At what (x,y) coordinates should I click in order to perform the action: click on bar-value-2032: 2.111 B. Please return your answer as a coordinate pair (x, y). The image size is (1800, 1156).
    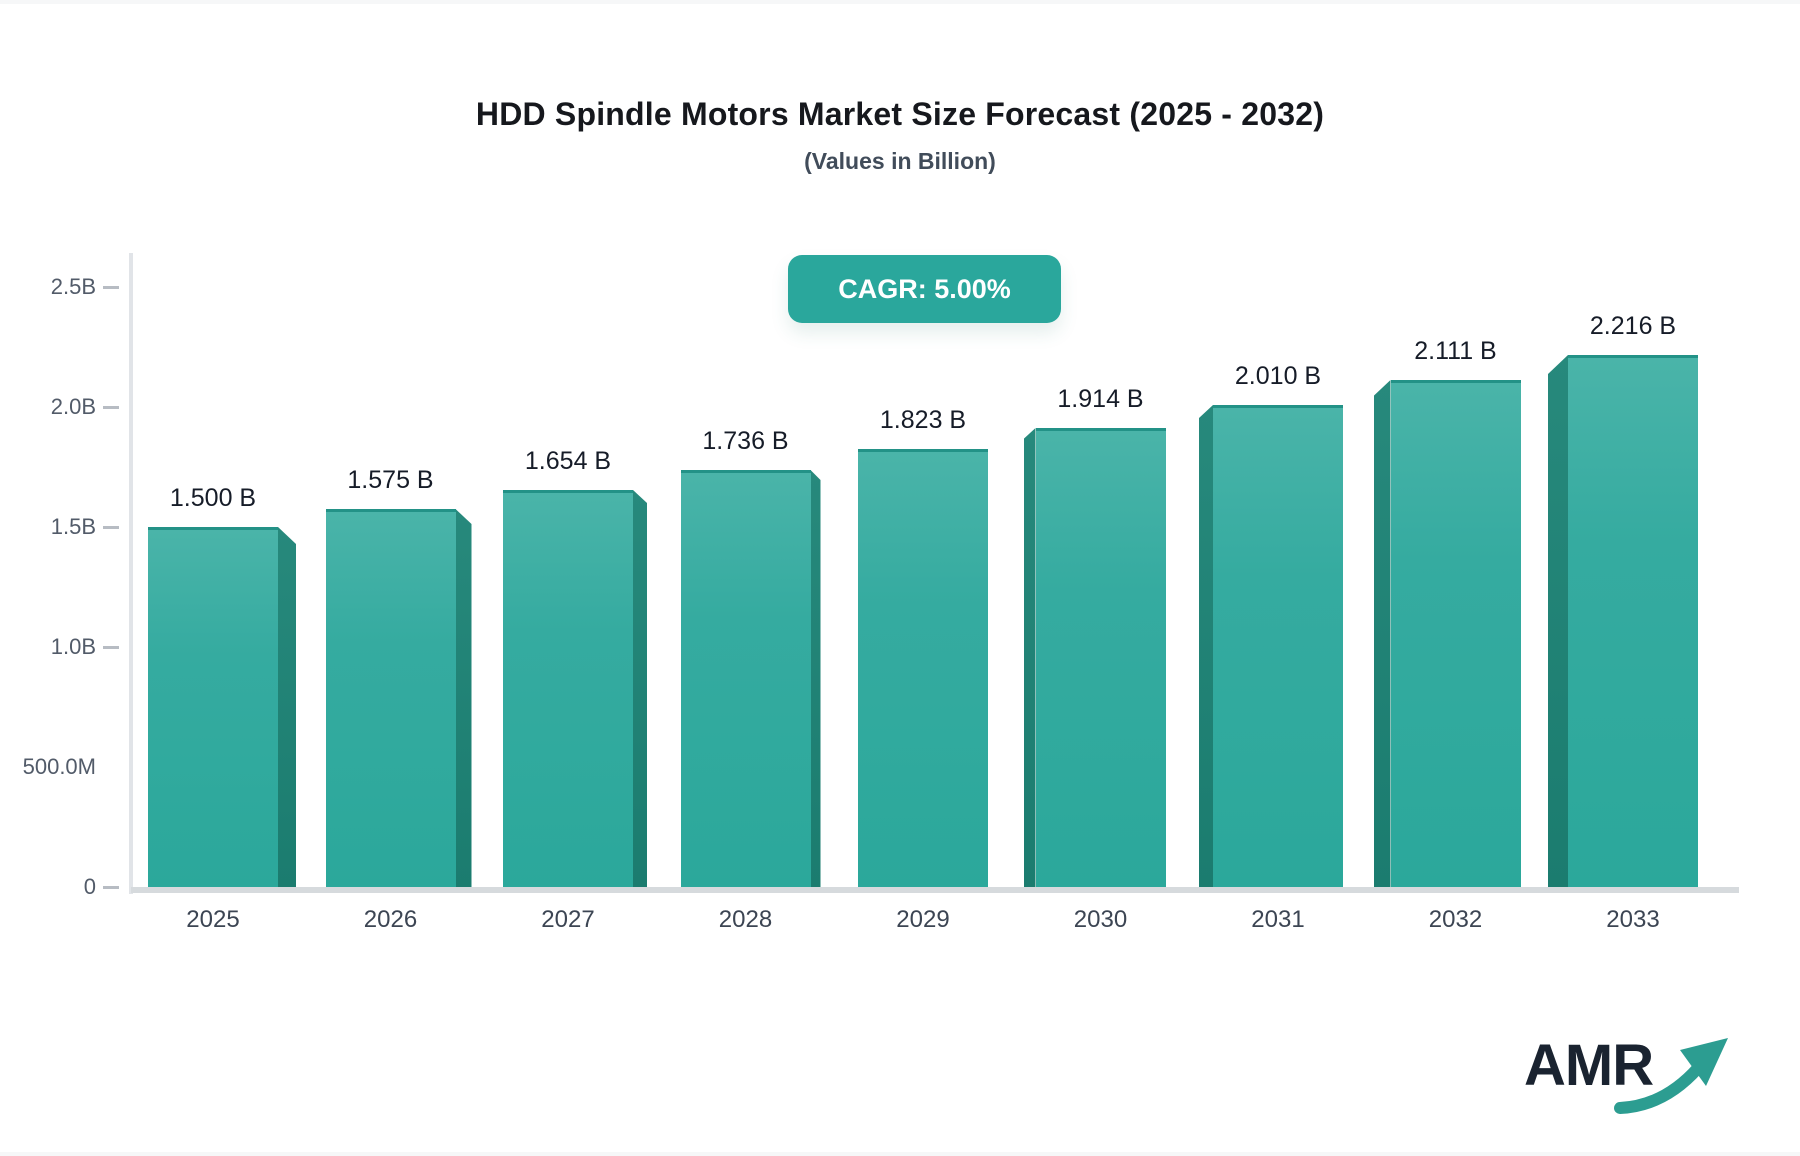
    Looking at the image, I should click on (1455, 351).